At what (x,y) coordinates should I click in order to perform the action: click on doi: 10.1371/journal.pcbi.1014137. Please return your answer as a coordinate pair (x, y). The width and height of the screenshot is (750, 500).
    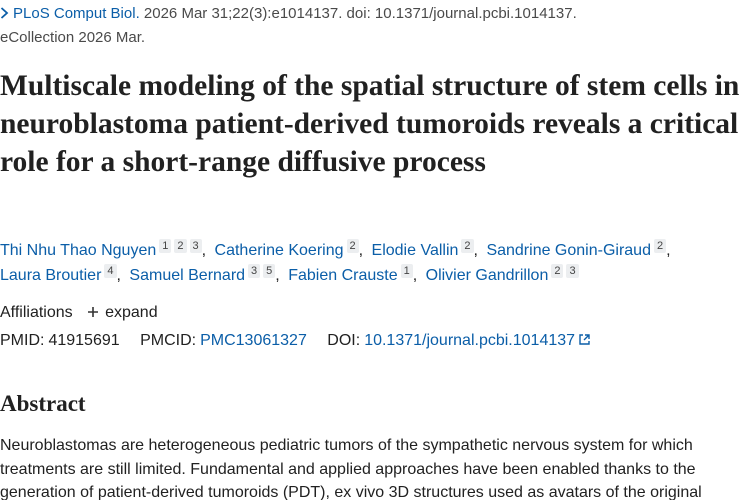
    Looking at the image, I should click on (470, 340).